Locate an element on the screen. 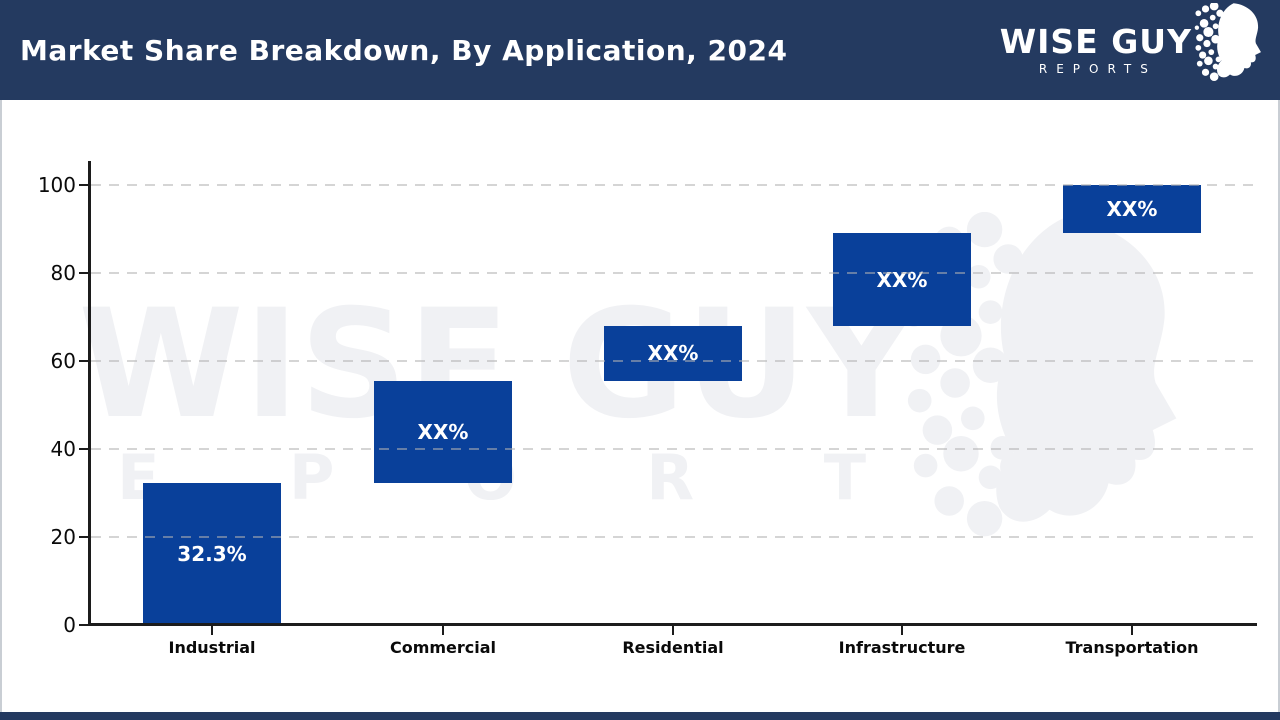 Image resolution: width=1280 pixels, height=720 pixels. logo-subtext: REPORTS is located at coordinates (1097, 68).